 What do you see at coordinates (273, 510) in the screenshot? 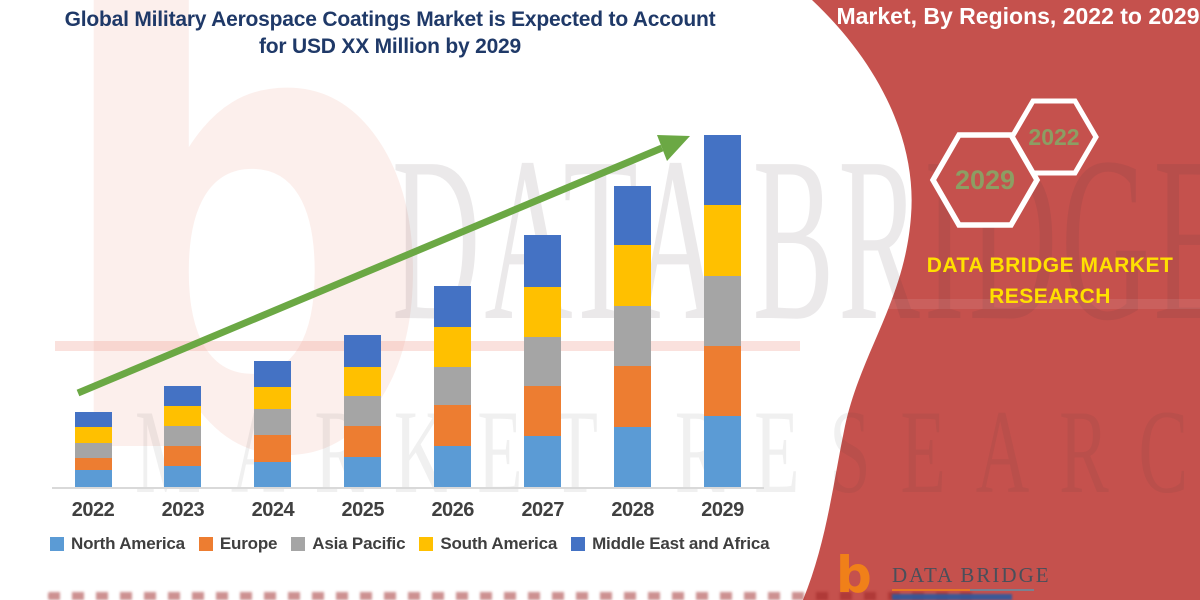
I see `x-axis-label-2024: 2024` at bounding box center [273, 510].